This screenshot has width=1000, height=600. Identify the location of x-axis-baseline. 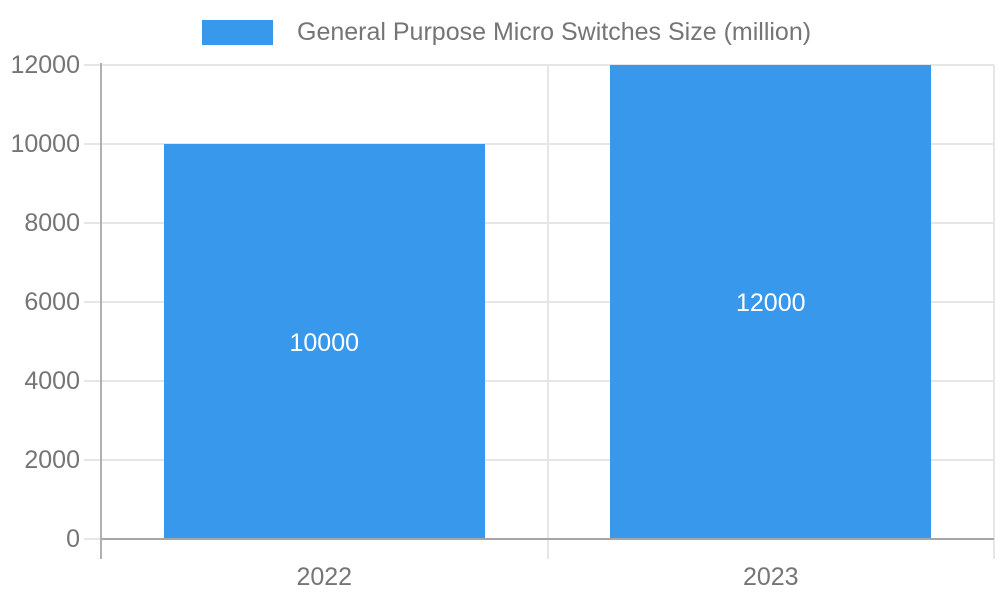
(547, 539).